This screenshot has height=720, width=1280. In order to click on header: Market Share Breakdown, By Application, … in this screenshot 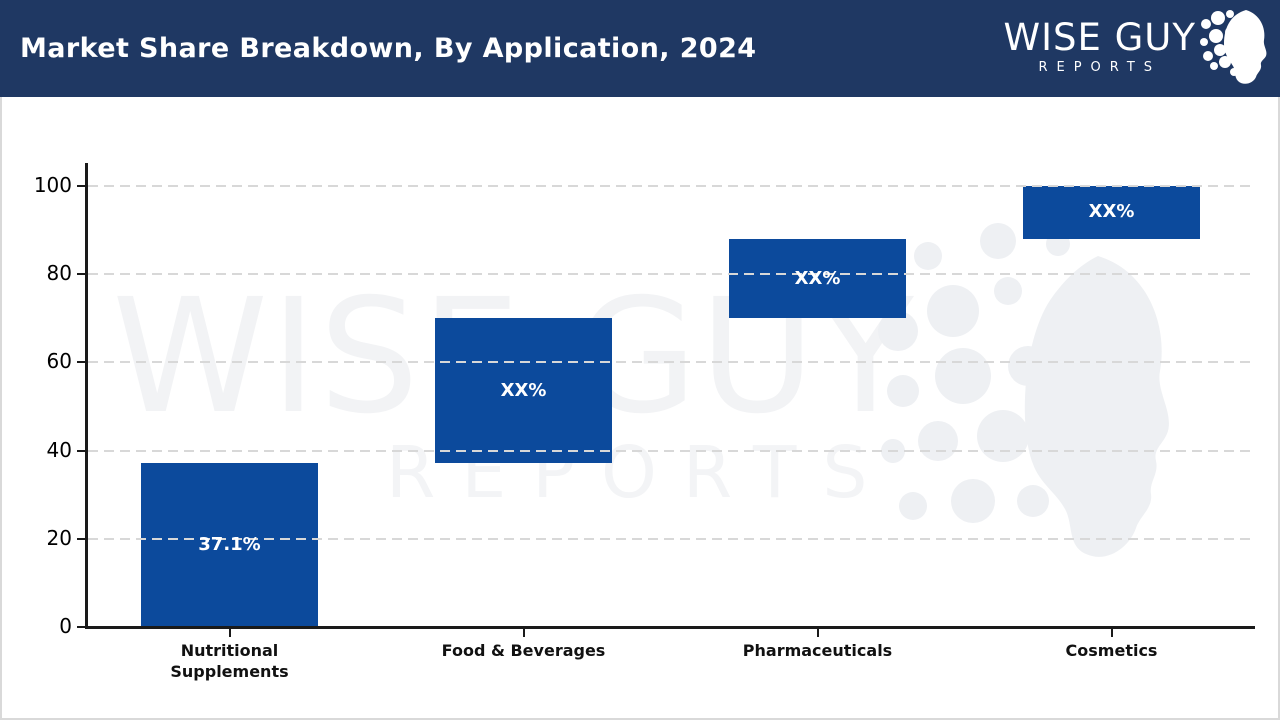, I will do `click(640, 48)`.